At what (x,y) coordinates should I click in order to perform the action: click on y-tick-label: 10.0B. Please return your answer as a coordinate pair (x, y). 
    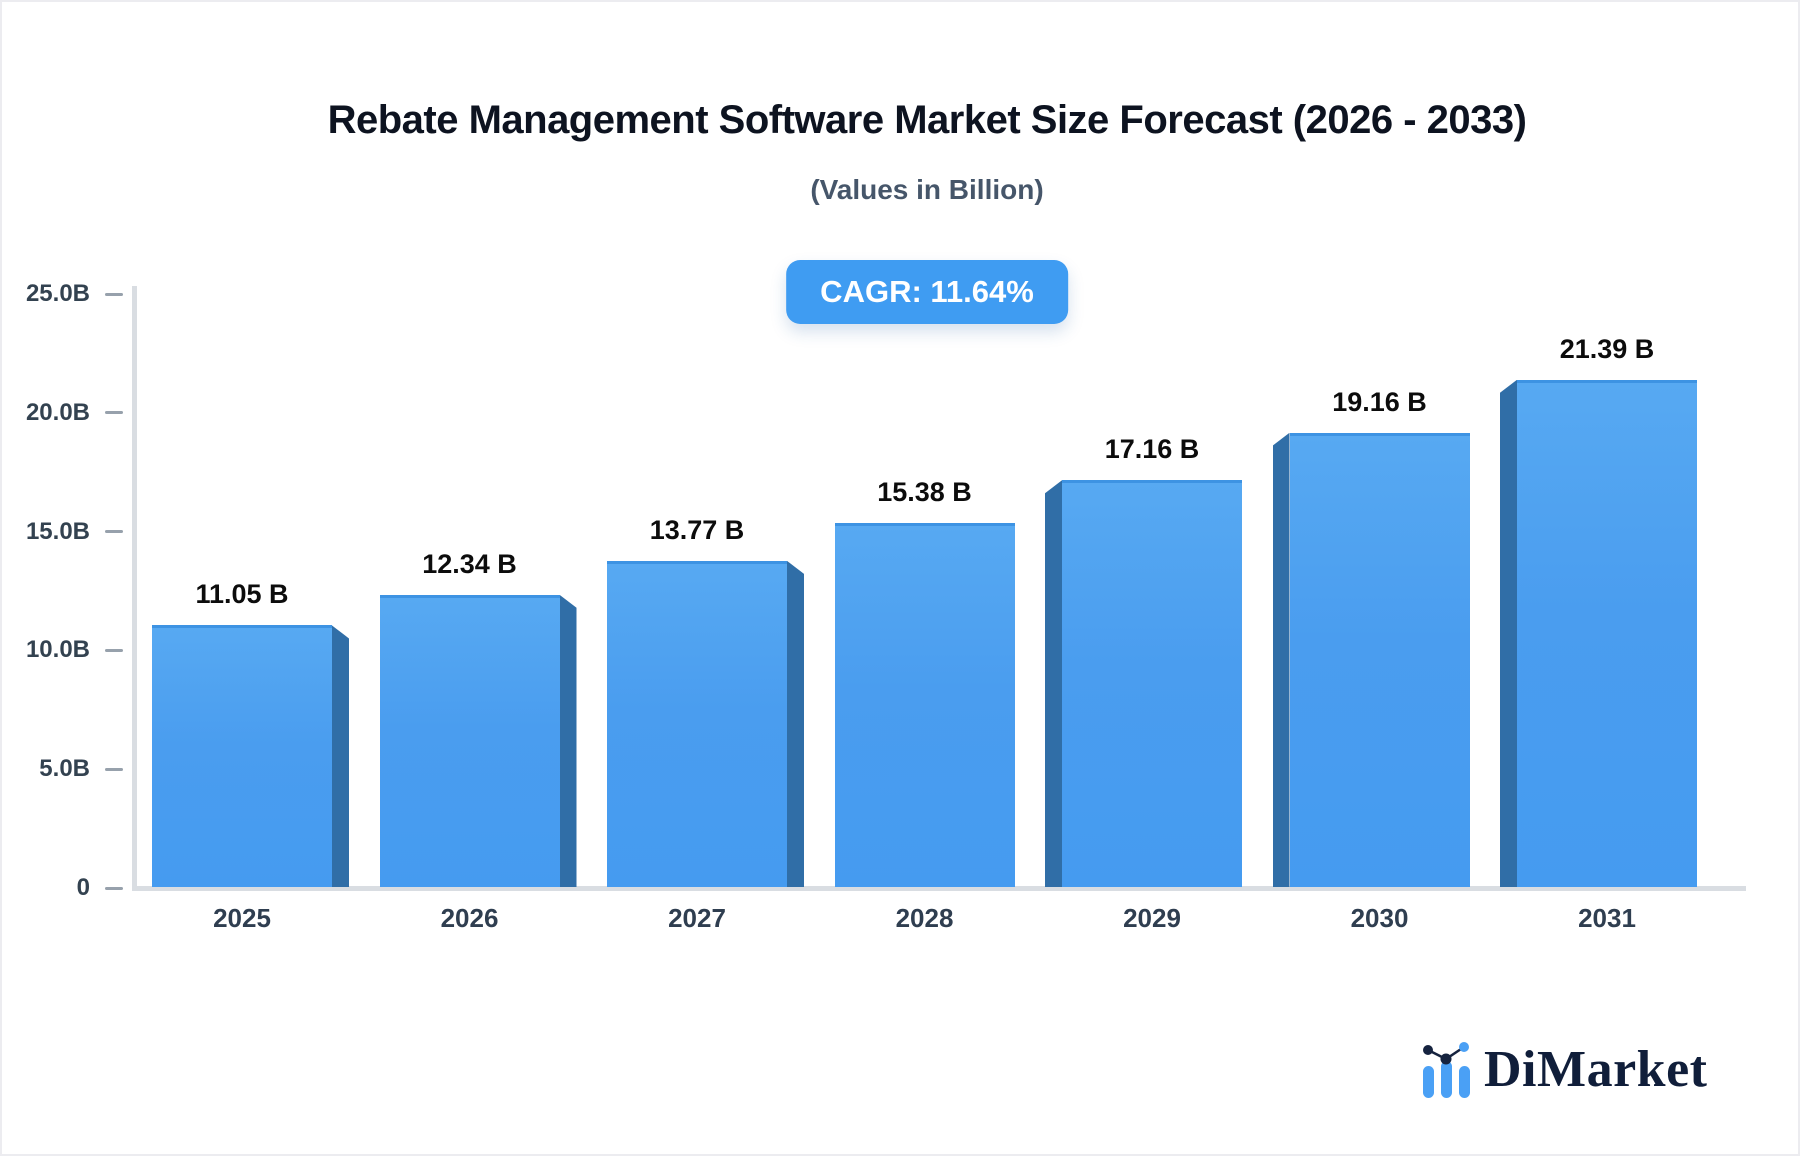
    Looking at the image, I should click on (57, 650).